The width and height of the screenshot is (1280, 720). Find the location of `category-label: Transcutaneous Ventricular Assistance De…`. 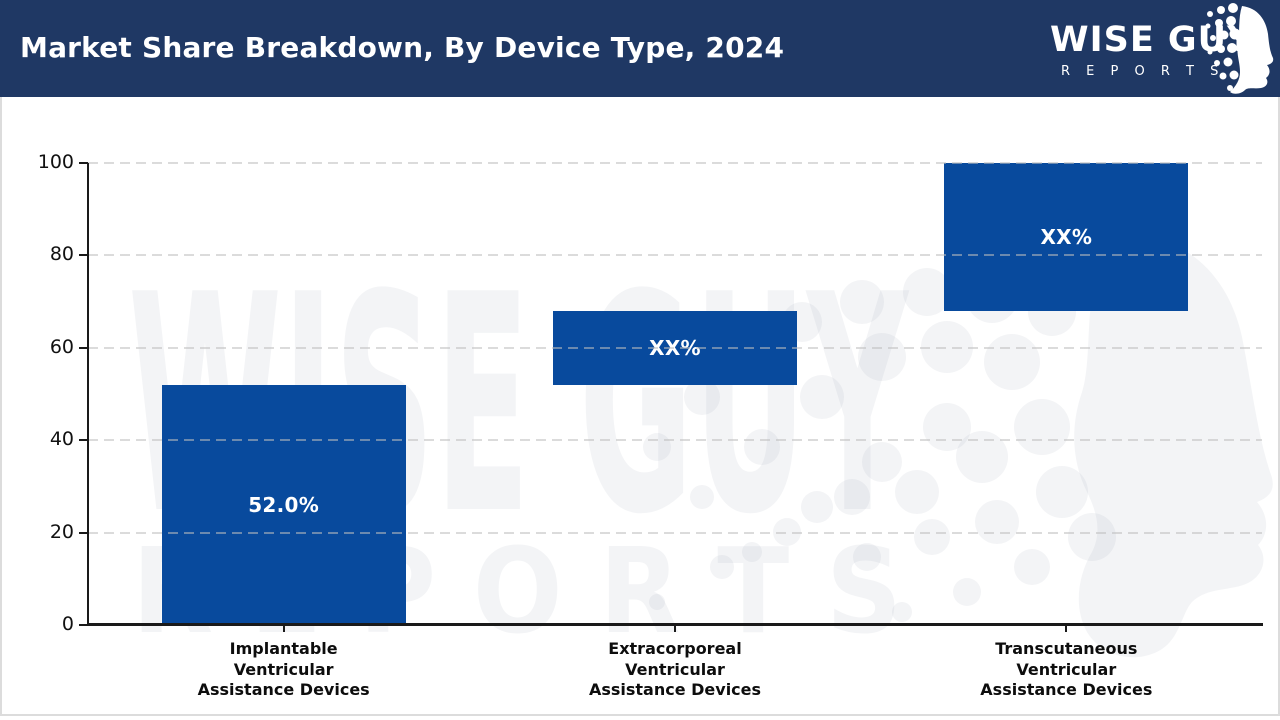

category-label: Transcutaneous Ventricular Assistance De… is located at coordinates (1066, 669).